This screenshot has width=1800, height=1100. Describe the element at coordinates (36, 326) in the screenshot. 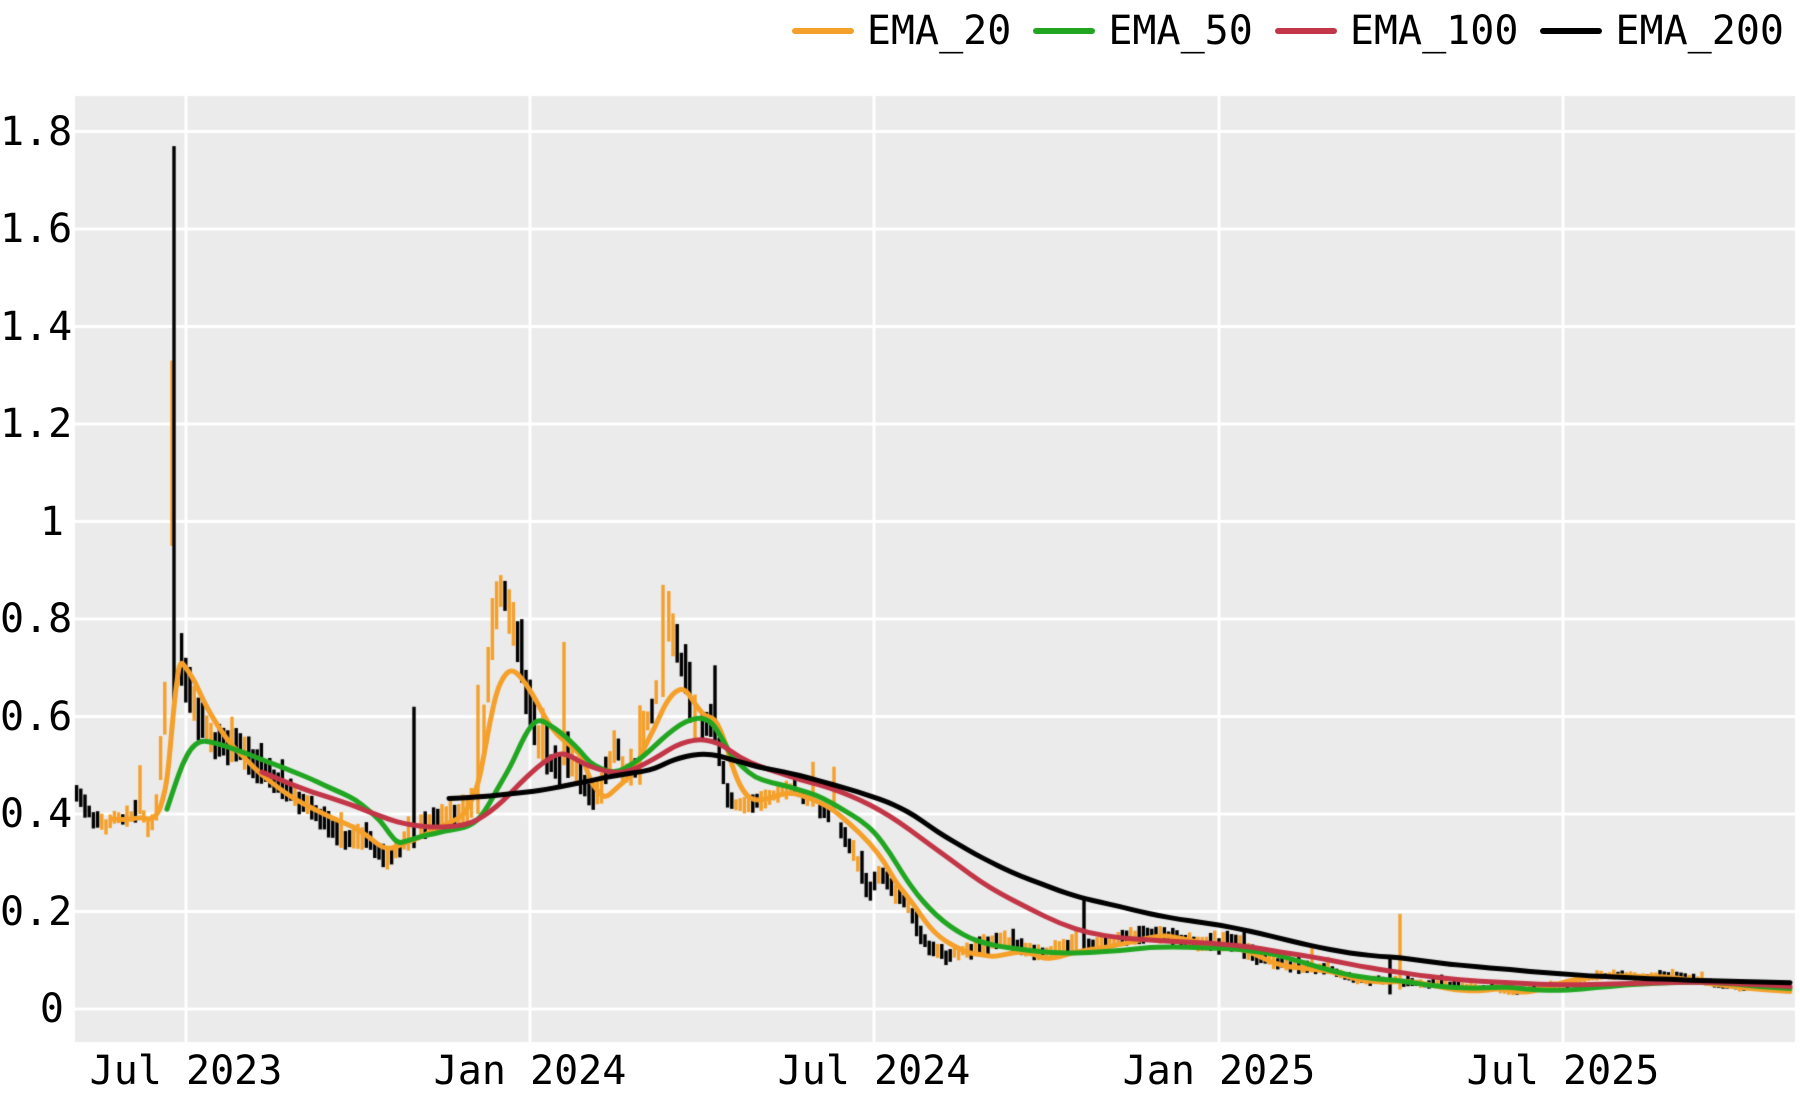

I see `y-tick-label: 1.4` at that location.